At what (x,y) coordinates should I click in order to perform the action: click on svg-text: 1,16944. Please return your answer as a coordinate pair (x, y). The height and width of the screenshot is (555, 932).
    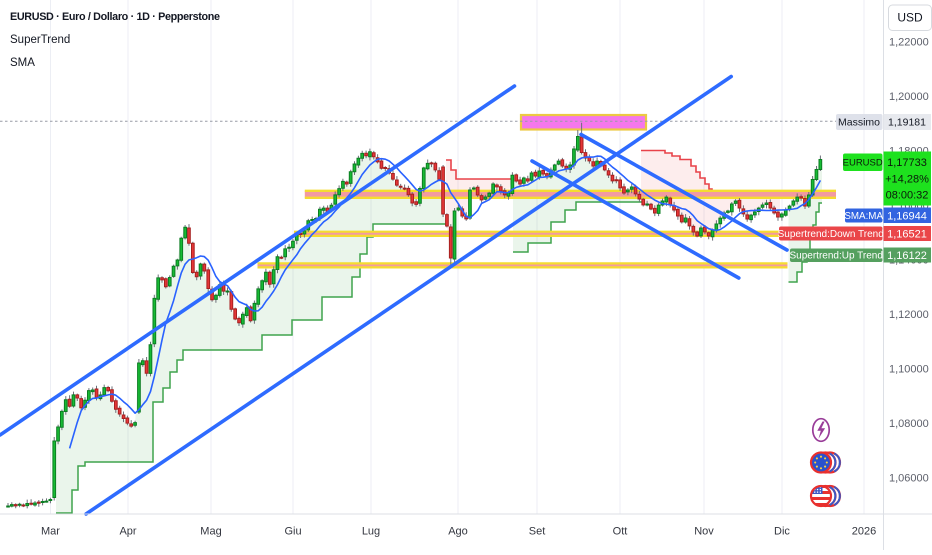
    Looking at the image, I should click on (907, 217).